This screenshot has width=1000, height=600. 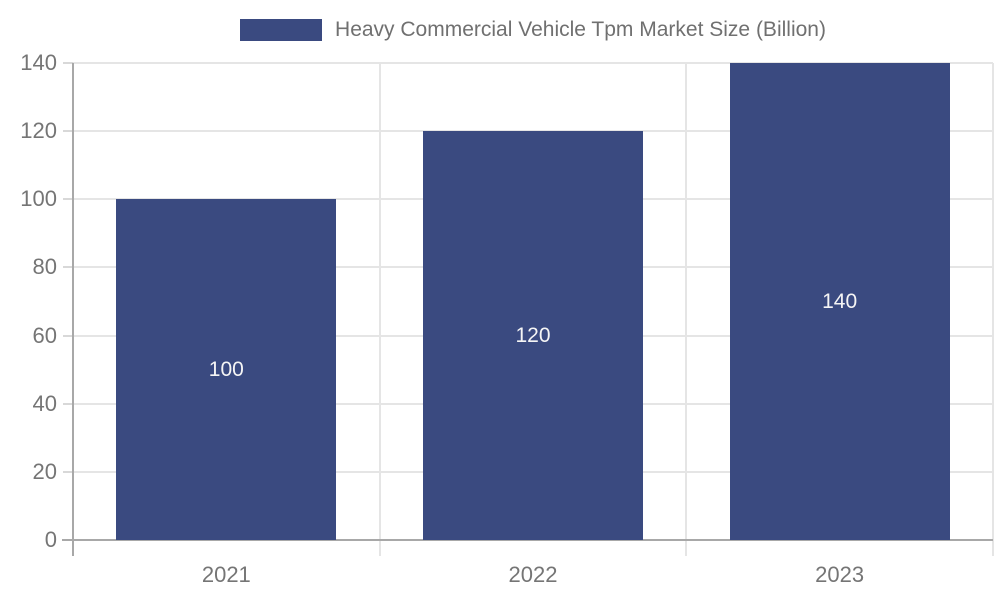 What do you see at coordinates (44, 267) in the screenshot?
I see `y-tick-label: 80` at bounding box center [44, 267].